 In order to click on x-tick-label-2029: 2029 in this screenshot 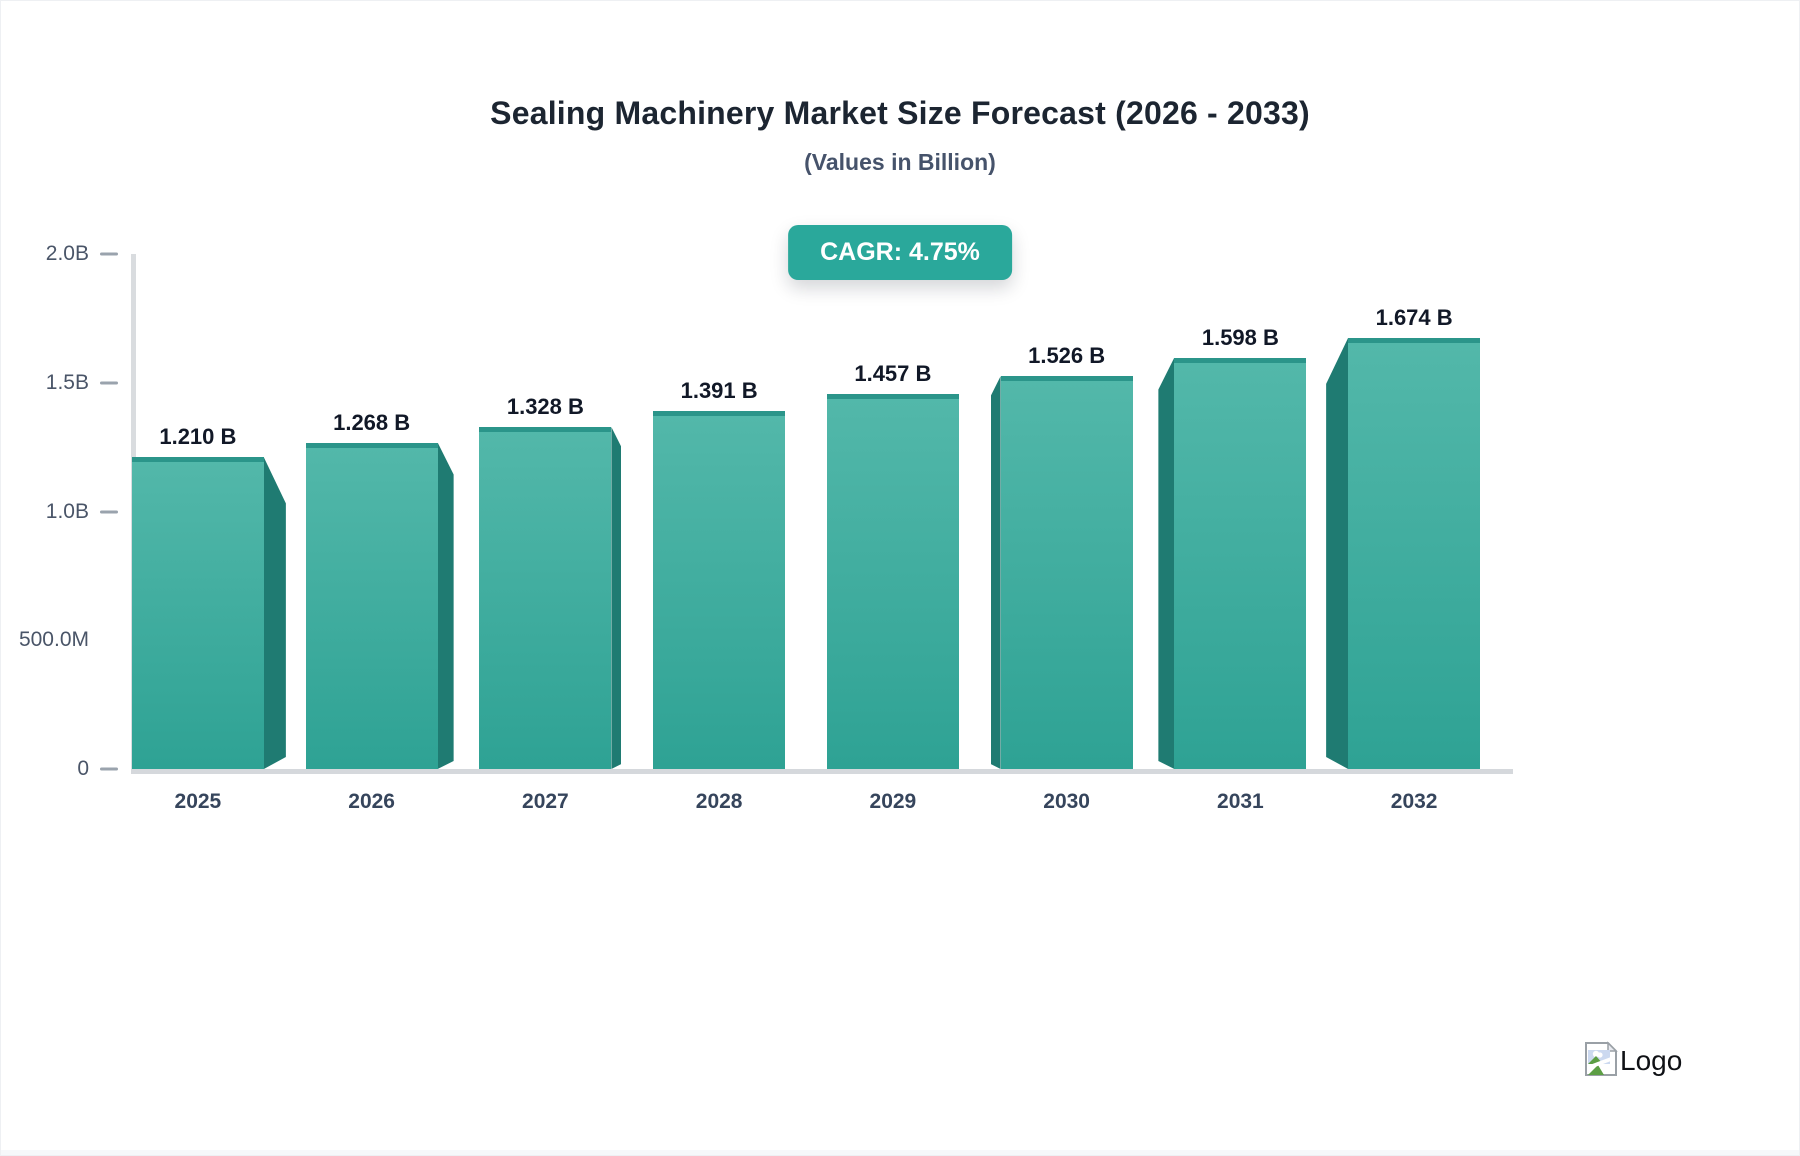, I will do `click(893, 801)`.